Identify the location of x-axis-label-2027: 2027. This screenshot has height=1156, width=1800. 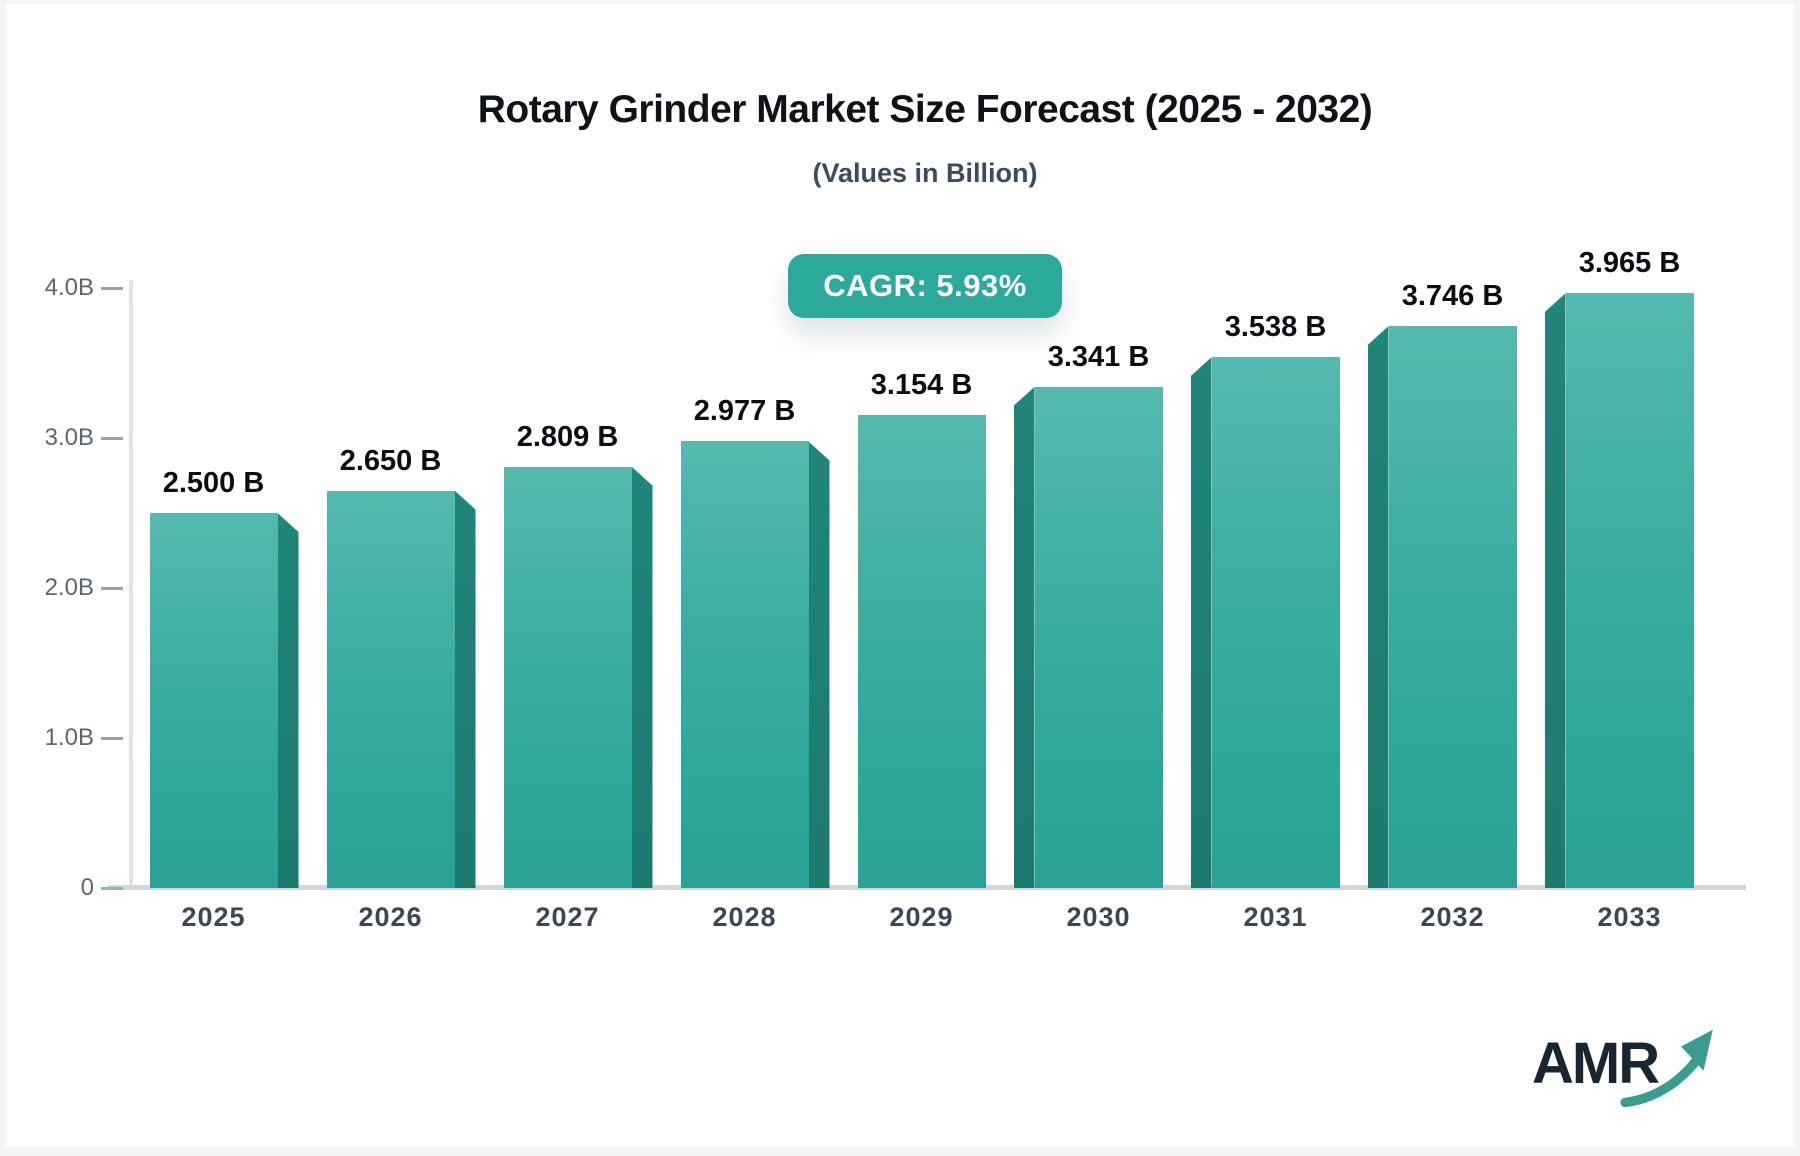
(567, 917).